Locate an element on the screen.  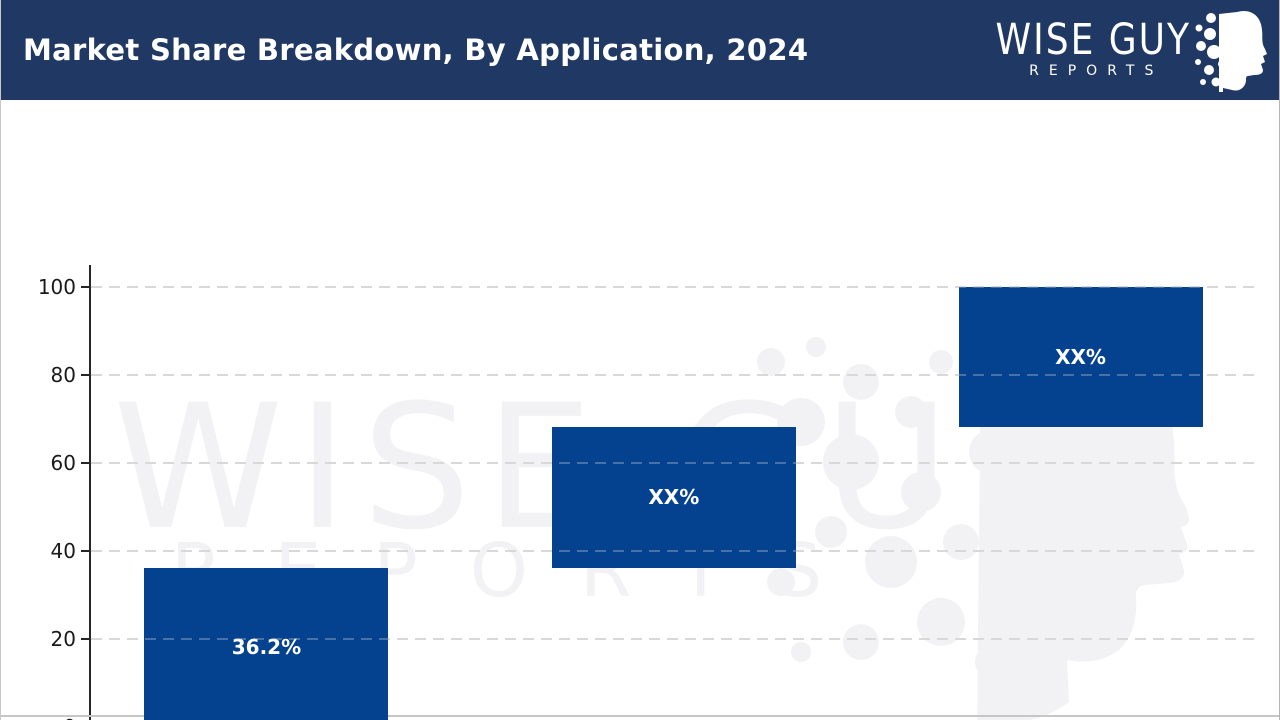
y-tick-label: 60 is located at coordinates (63, 462).